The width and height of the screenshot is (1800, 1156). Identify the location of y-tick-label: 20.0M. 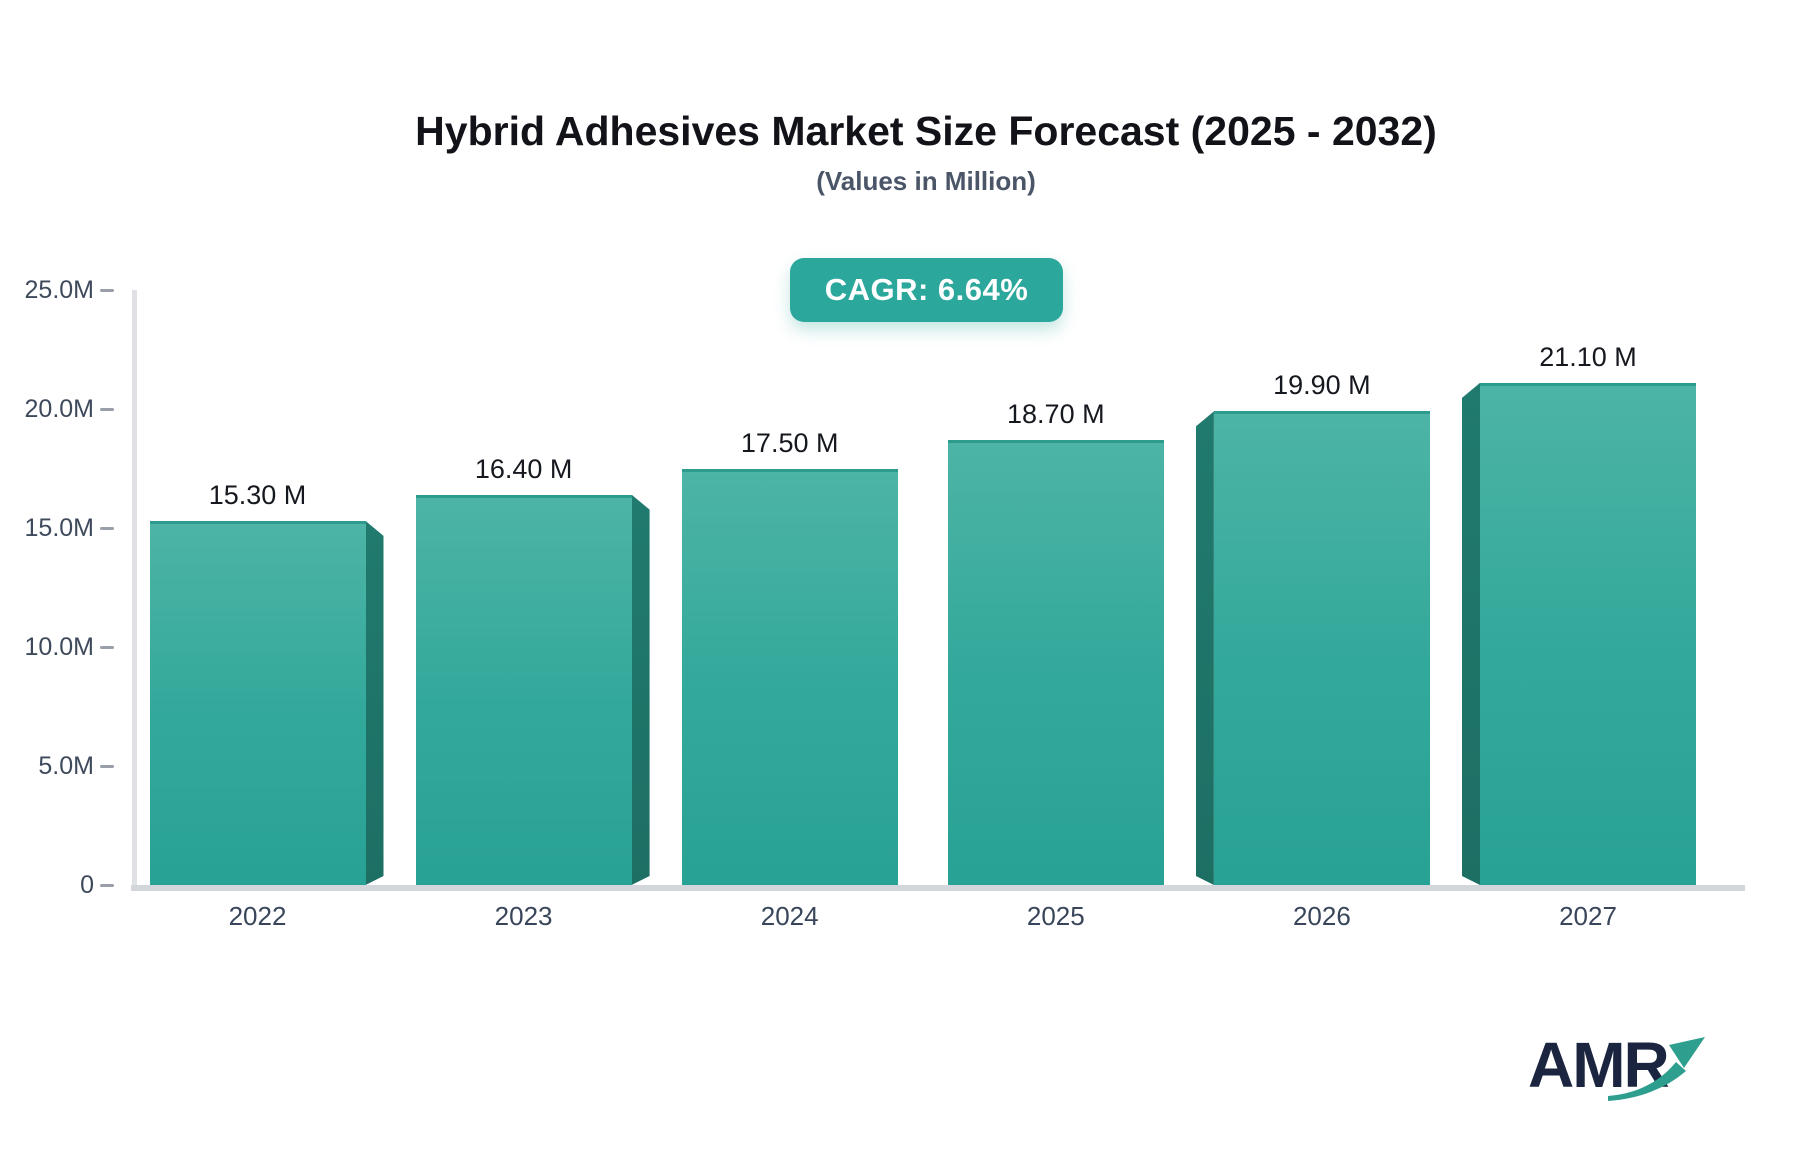
(59, 409).